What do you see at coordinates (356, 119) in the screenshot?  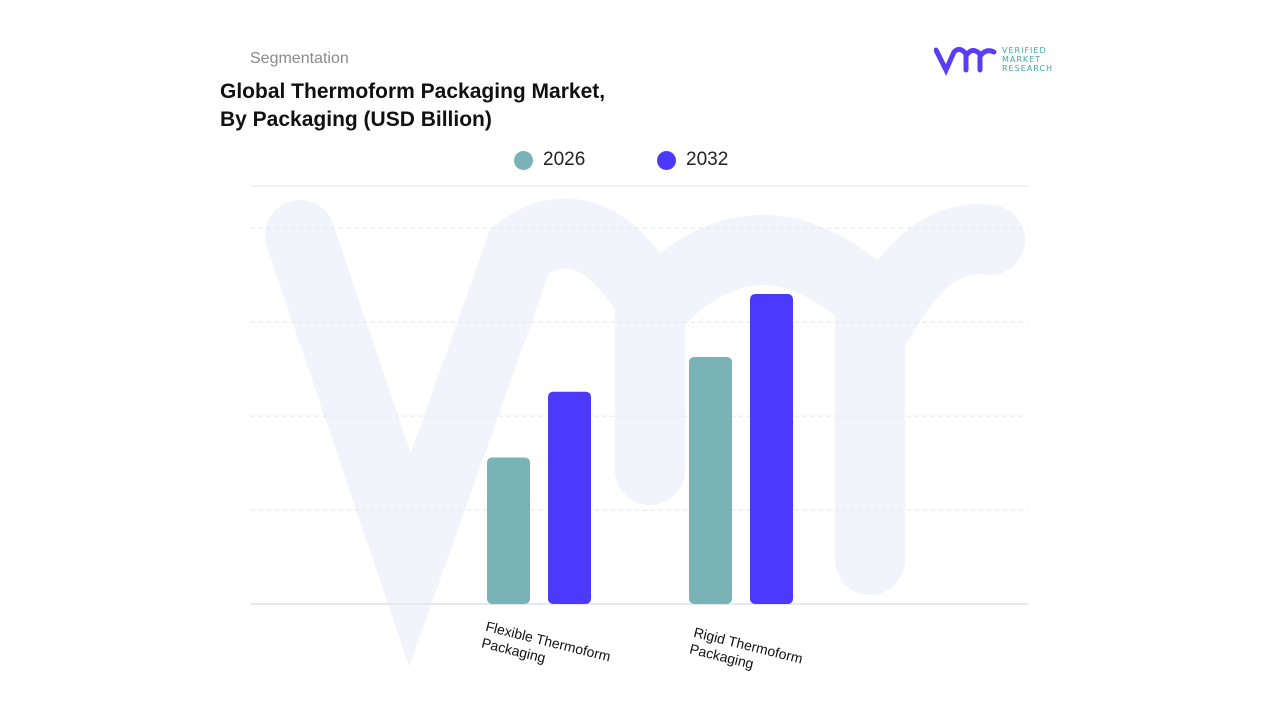 I see `title-line-2: By Packaging (USD Billion)` at bounding box center [356, 119].